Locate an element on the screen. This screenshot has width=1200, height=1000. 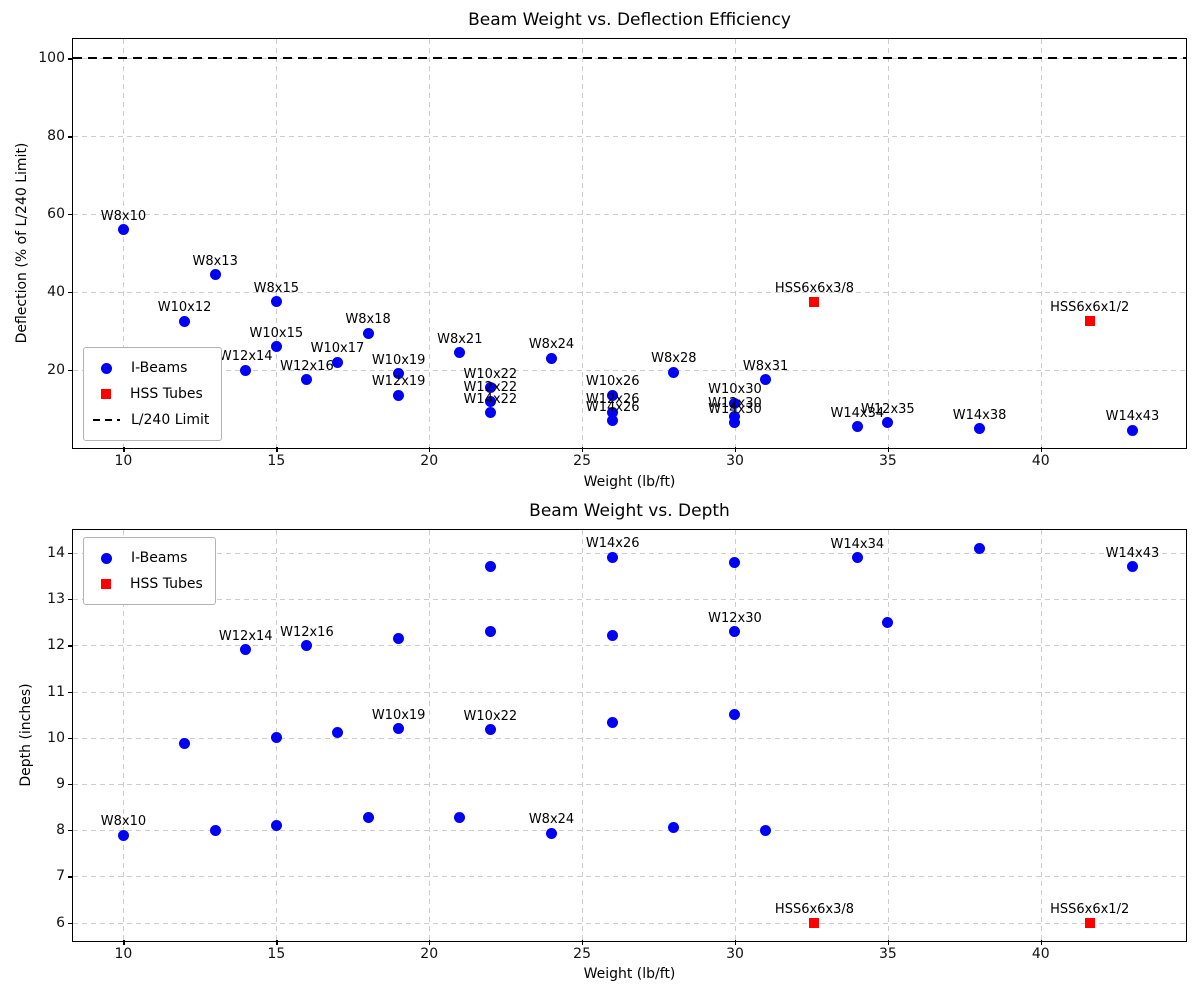
legend-label: HSS Tubes is located at coordinates (166, 584).